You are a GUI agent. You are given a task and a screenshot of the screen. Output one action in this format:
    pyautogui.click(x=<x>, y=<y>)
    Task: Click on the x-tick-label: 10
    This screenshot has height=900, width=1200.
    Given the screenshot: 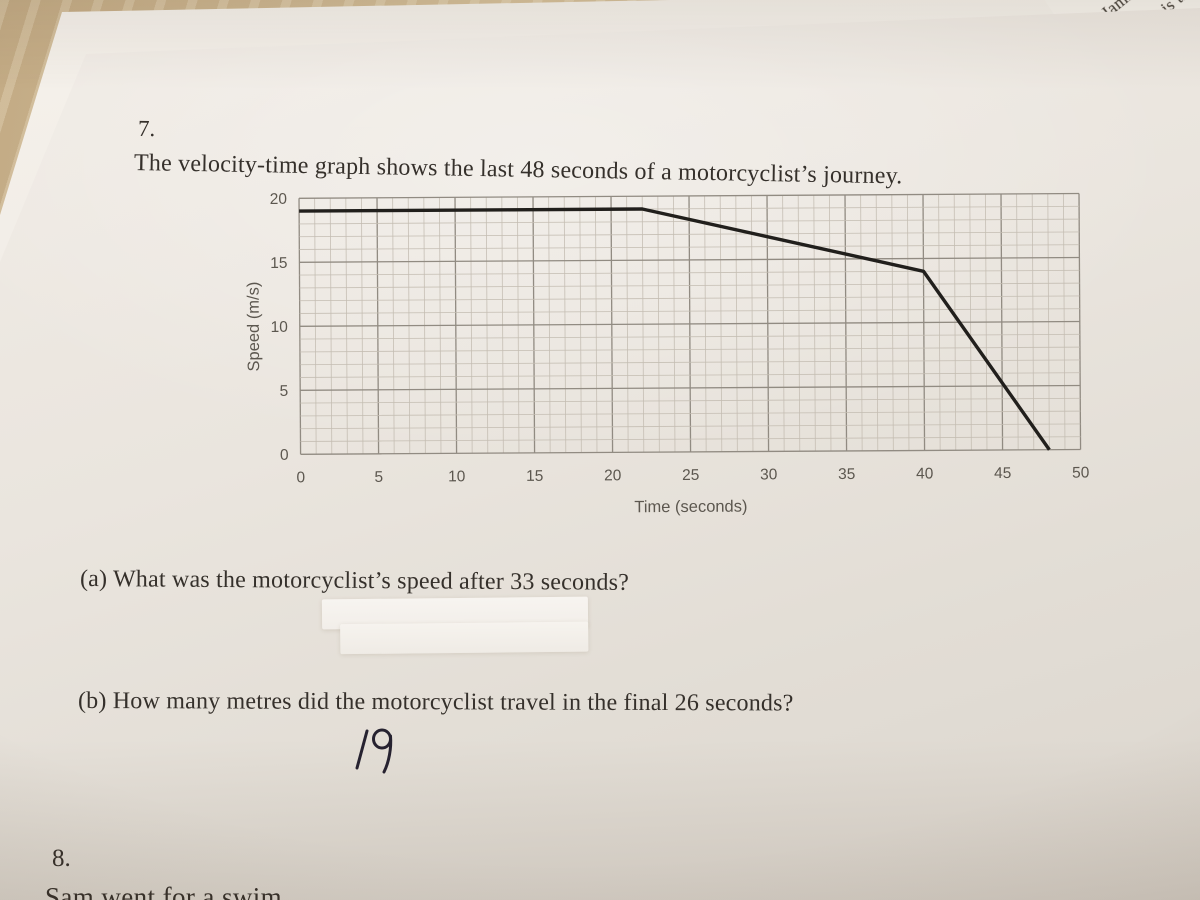 What is the action you would take?
    pyautogui.click(x=457, y=476)
    